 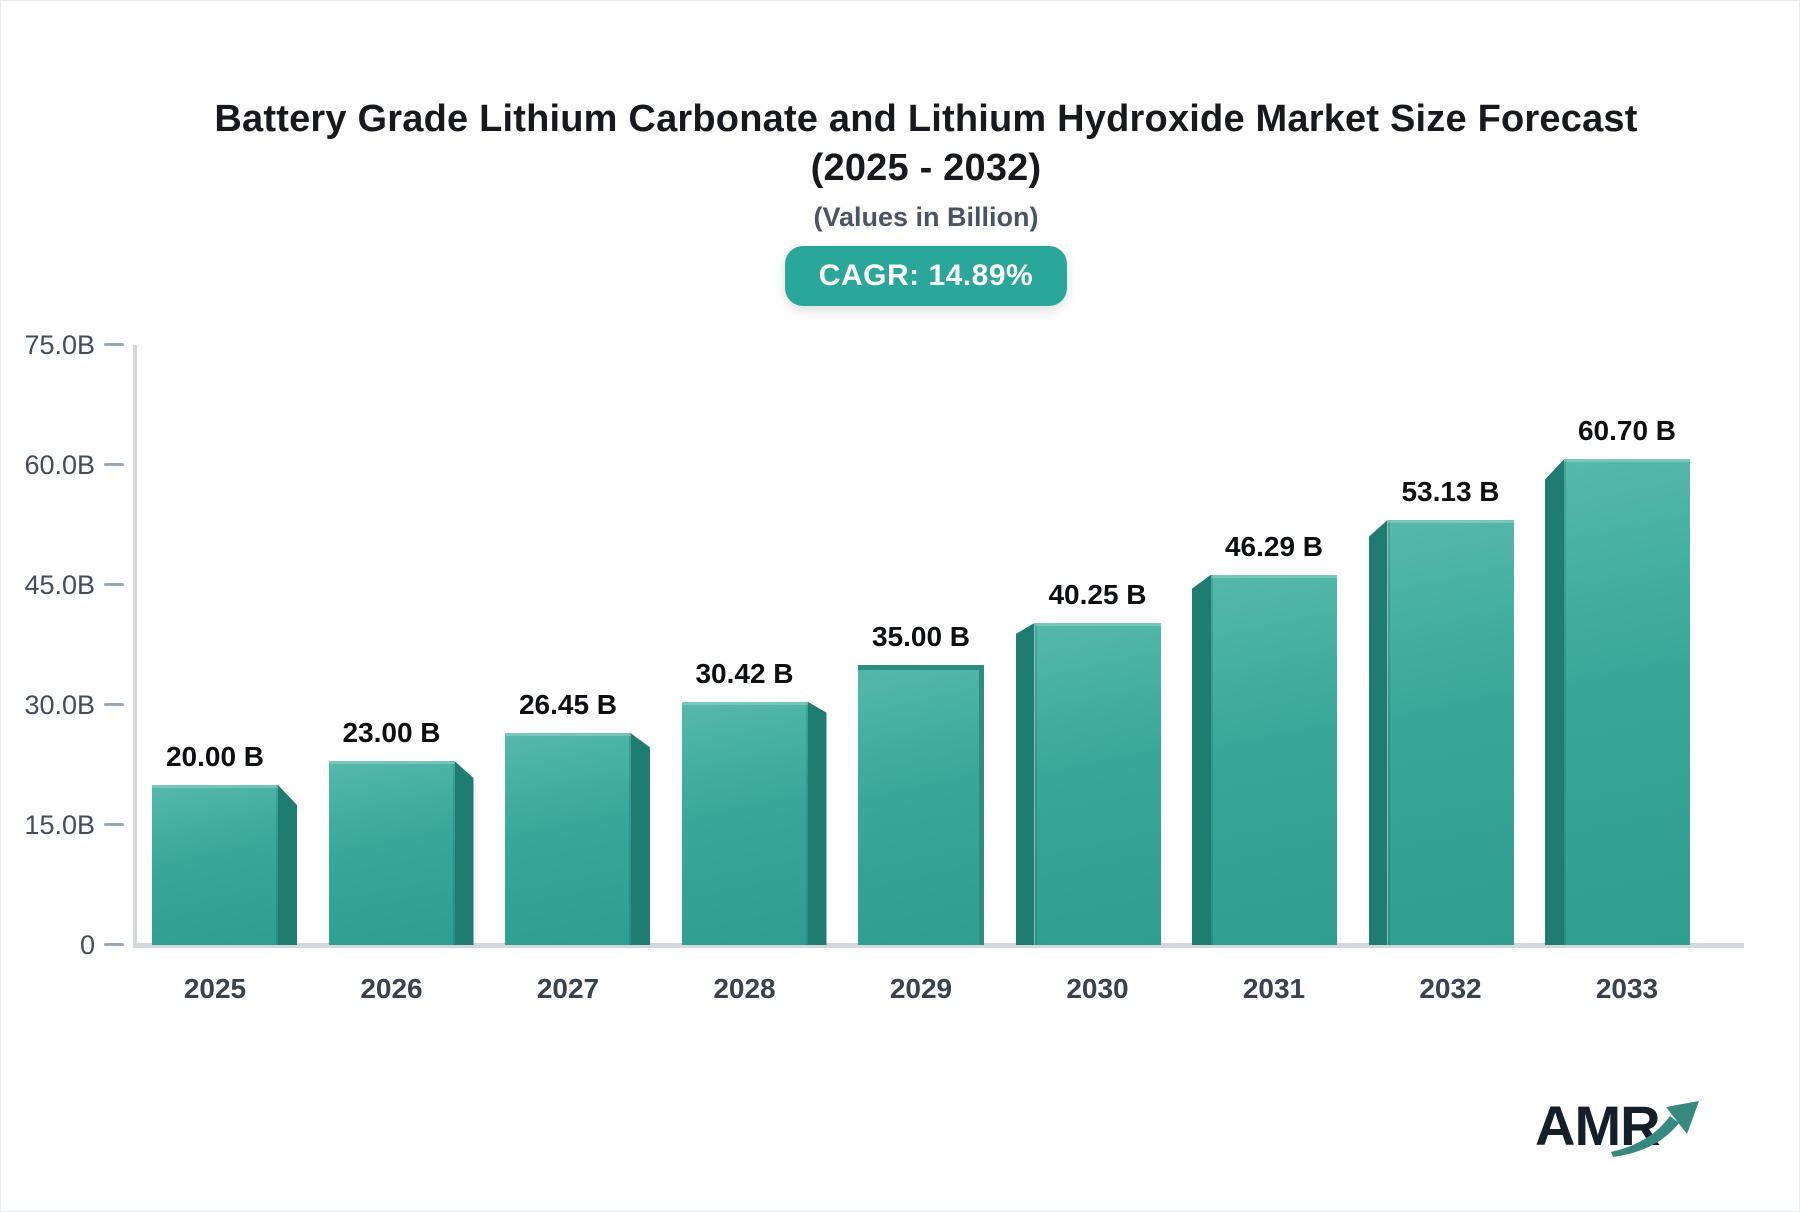 I want to click on x-axis-line, so click(x=938, y=945).